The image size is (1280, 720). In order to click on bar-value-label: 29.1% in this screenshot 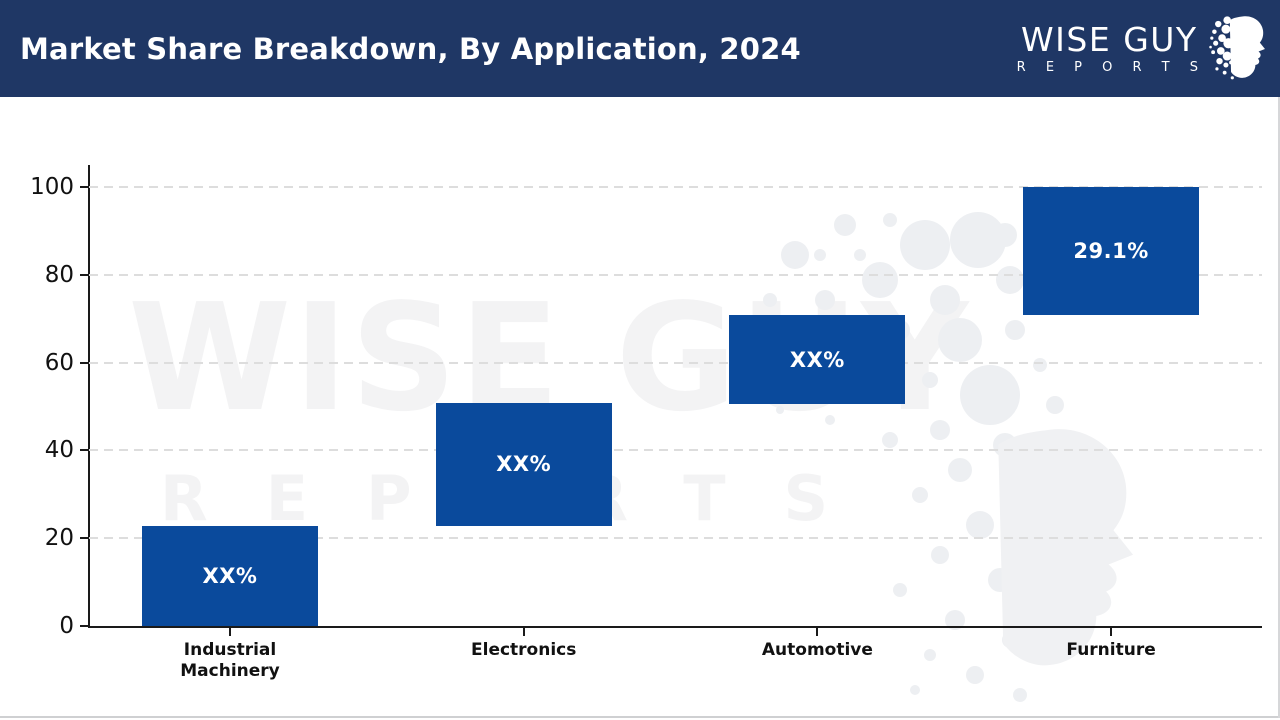, I will do `click(1111, 250)`.